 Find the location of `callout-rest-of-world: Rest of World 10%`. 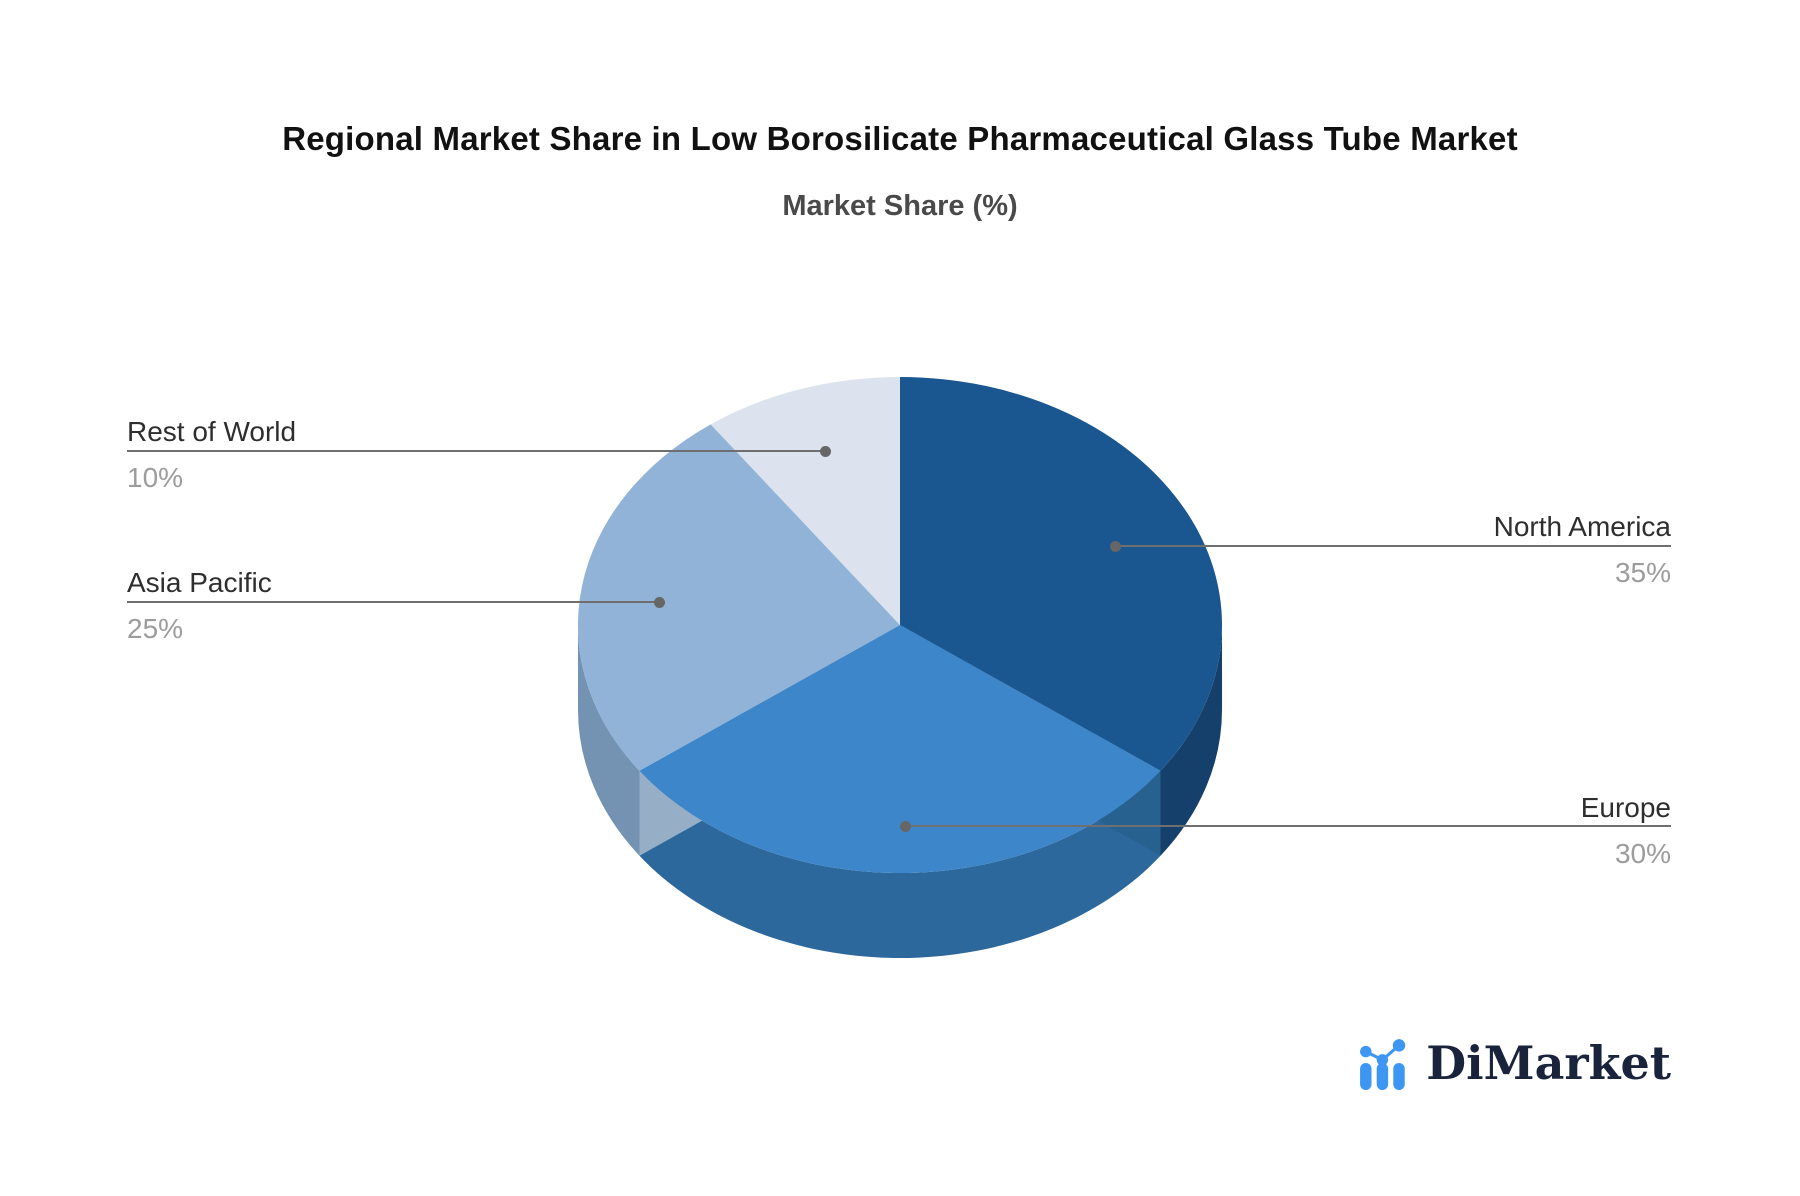

callout-rest-of-world: Rest of World 10% is located at coordinates (211, 454).